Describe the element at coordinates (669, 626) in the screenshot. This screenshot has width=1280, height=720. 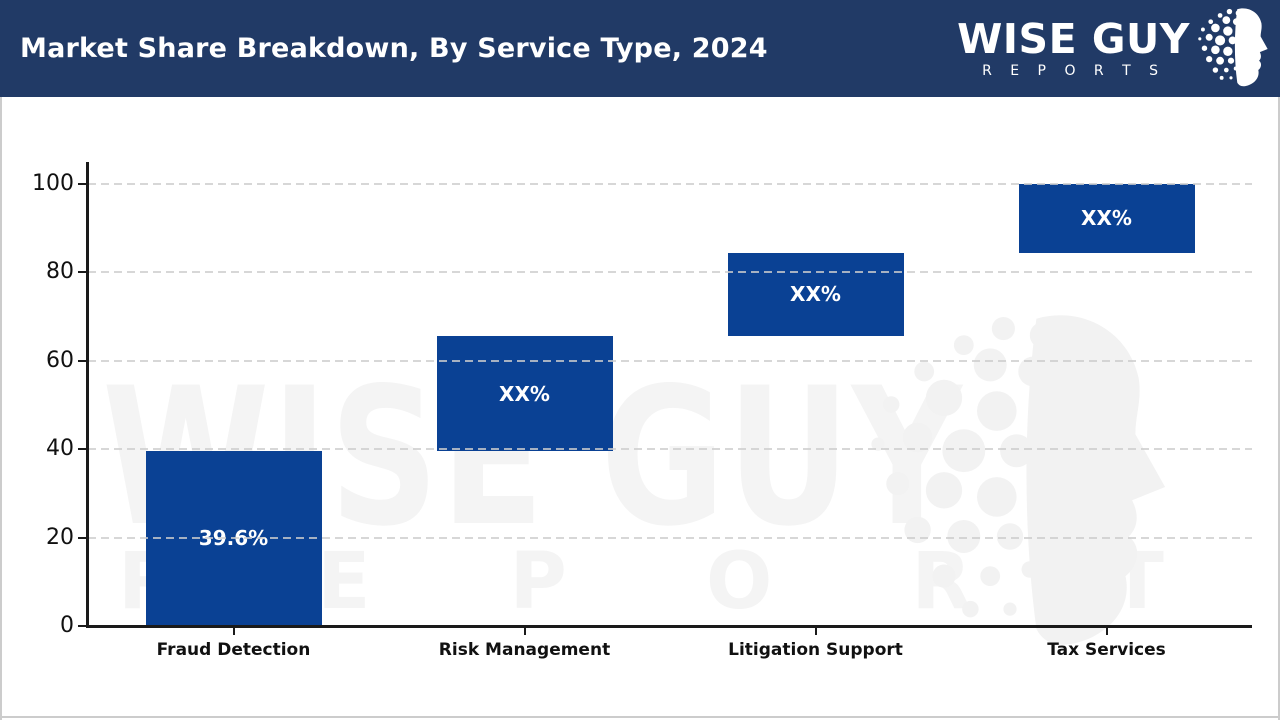
I see `x-axis` at that location.